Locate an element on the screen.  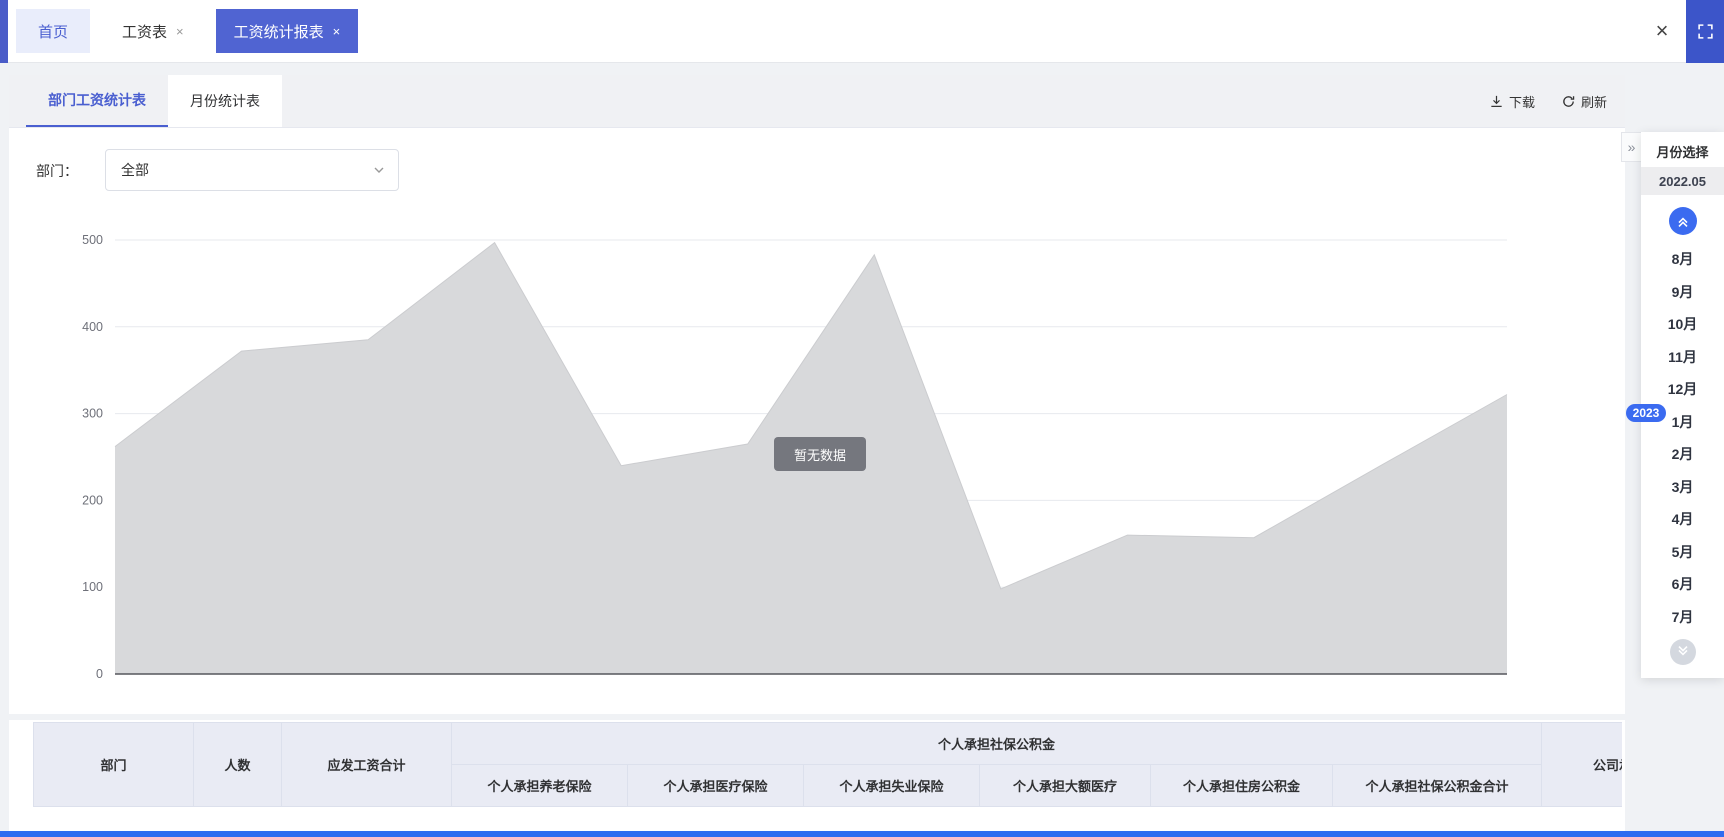
tab-home: 首页 is located at coordinates (53, 31).